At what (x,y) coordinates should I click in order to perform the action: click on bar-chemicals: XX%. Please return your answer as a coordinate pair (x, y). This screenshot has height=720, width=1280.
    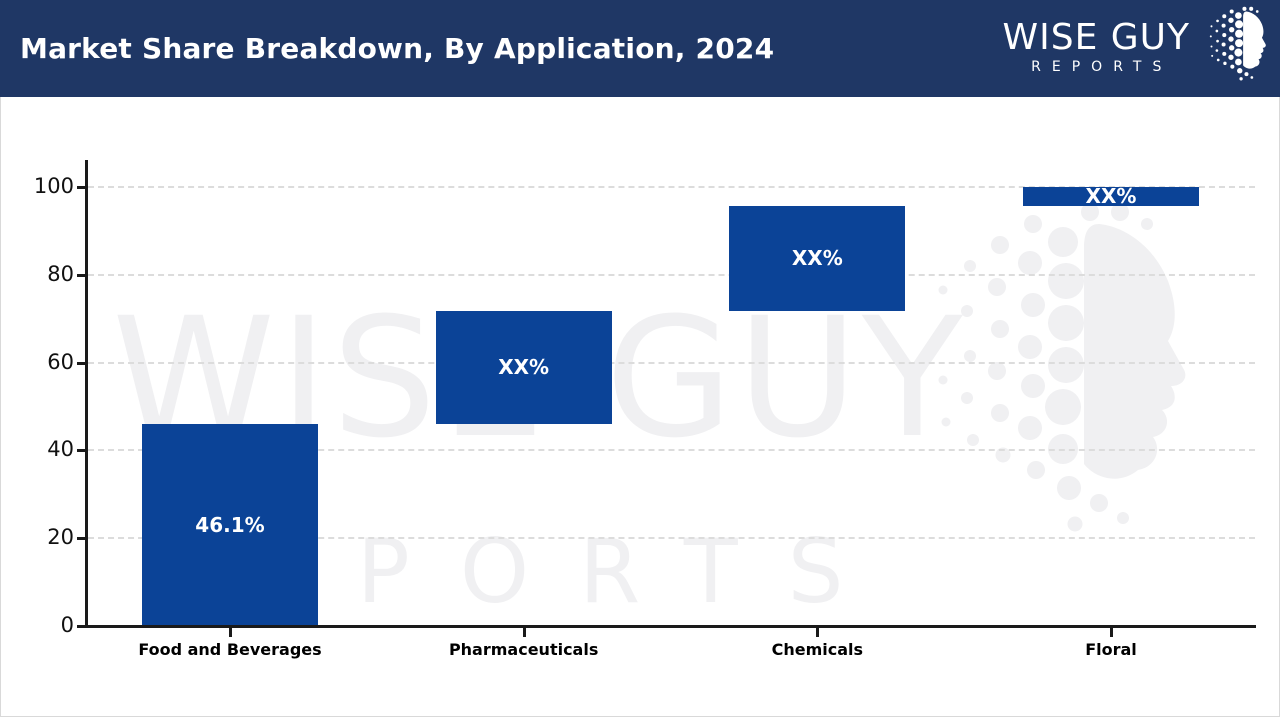
    Looking at the image, I should click on (817, 258).